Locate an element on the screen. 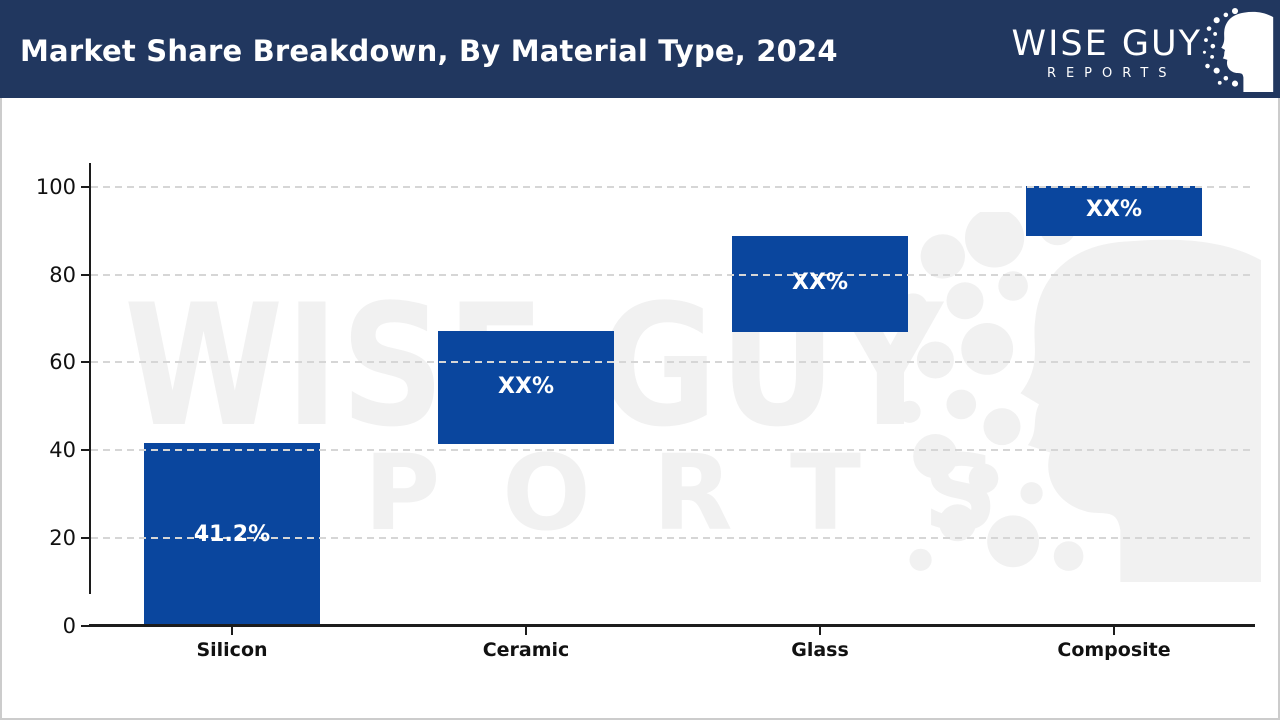 This screenshot has height=720, width=1280. bar-silicon is located at coordinates (232, 534).